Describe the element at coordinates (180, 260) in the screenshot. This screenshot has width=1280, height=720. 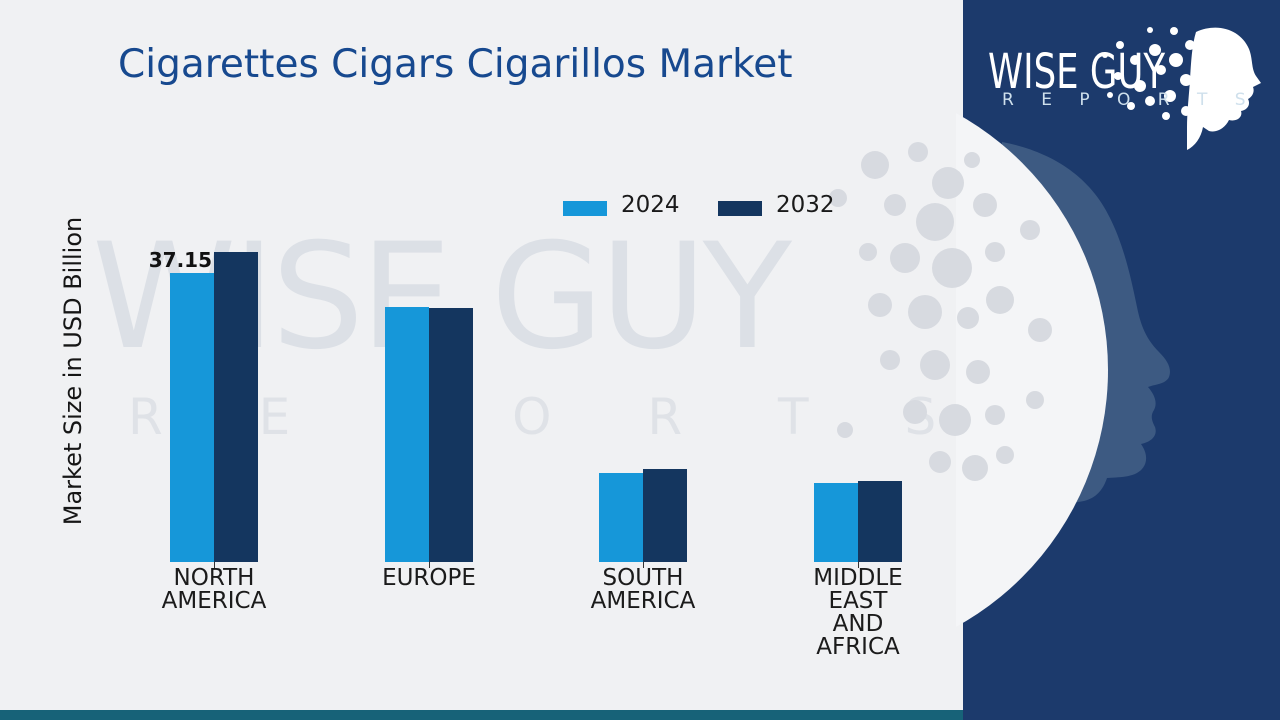
I see `bar-value-label: 37.15` at that location.